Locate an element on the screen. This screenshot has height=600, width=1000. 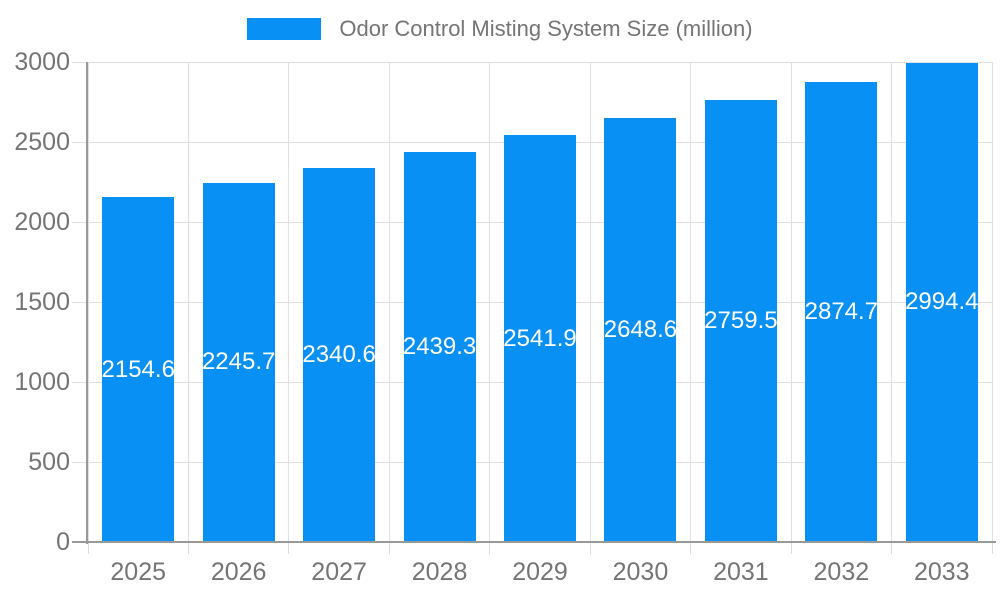
bar-value-label: 2541.9 is located at coordinates (540, 338).